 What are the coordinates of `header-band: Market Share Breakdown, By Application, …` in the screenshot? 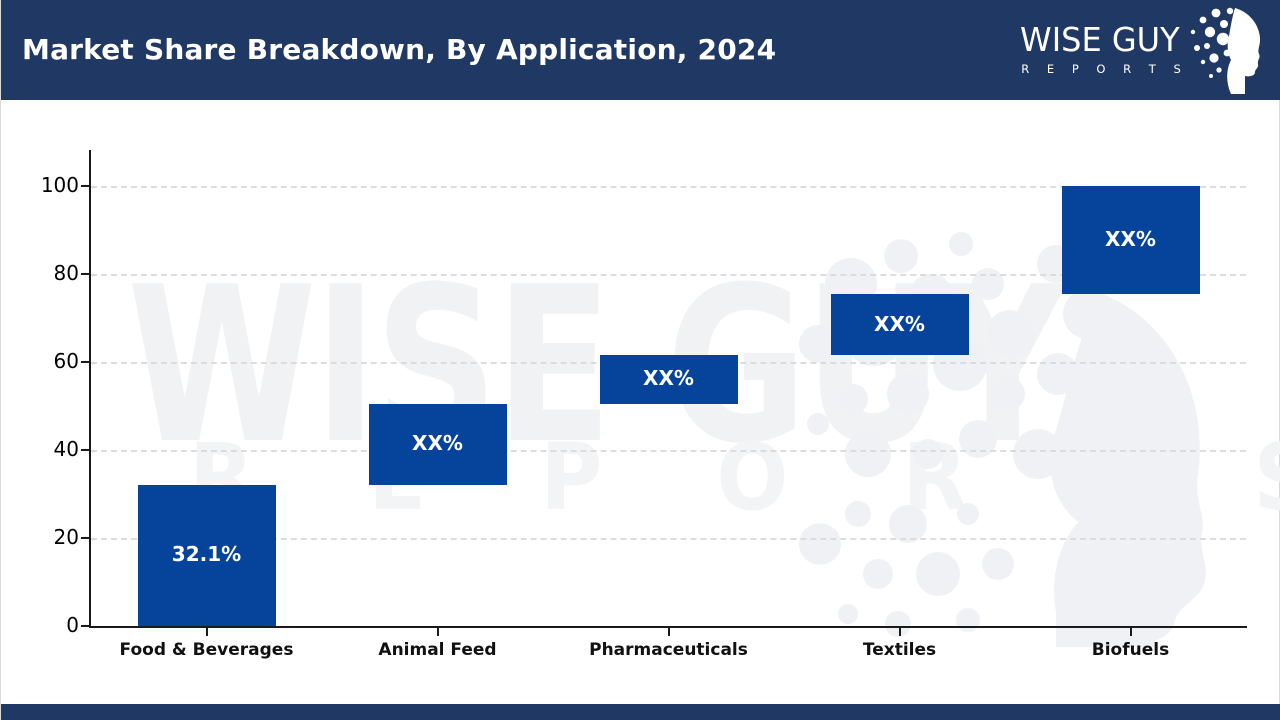 It's located at (640, 50).